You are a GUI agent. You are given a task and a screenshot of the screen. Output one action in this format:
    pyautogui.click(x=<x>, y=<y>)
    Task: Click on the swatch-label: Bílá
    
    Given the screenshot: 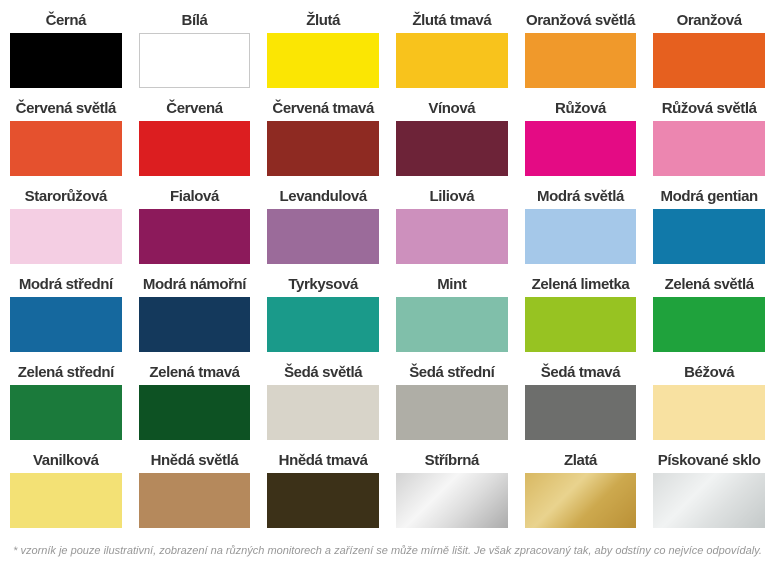 What is the action you would take?
    pyautogui.click(x=194, y=21)
    